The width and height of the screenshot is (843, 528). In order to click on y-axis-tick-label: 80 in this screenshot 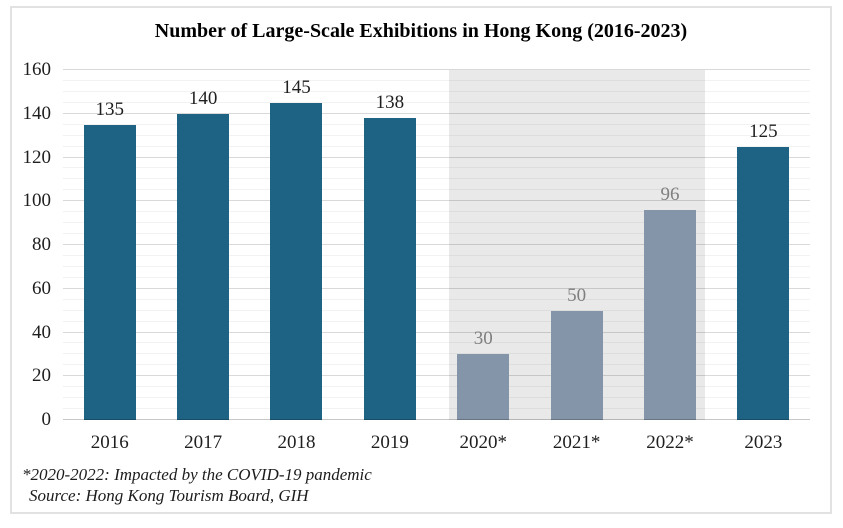, I will do `click(41, 244)`.